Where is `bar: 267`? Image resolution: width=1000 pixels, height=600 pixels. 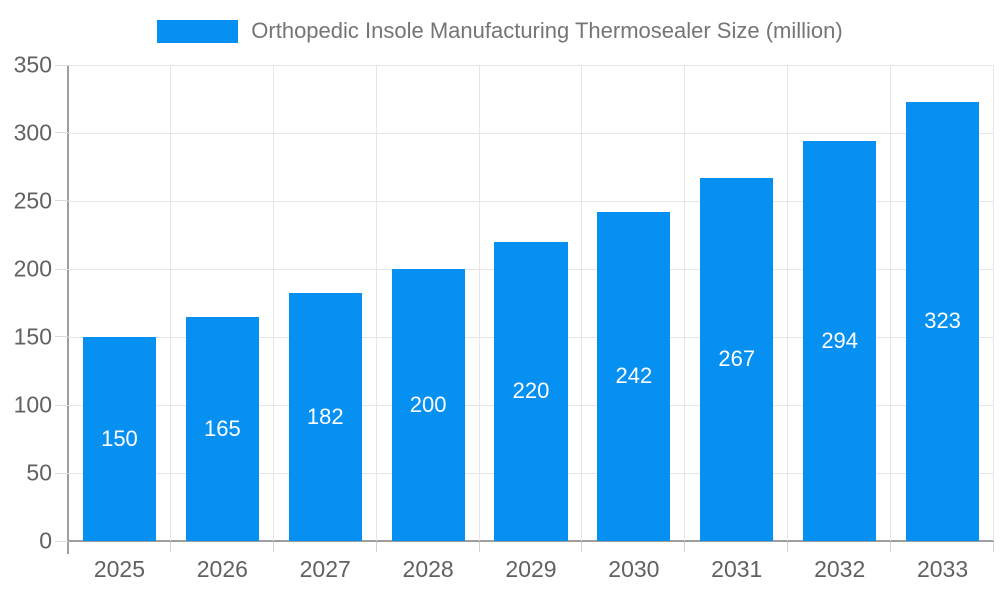 bar: 267 is located at coordinates (737, 359).